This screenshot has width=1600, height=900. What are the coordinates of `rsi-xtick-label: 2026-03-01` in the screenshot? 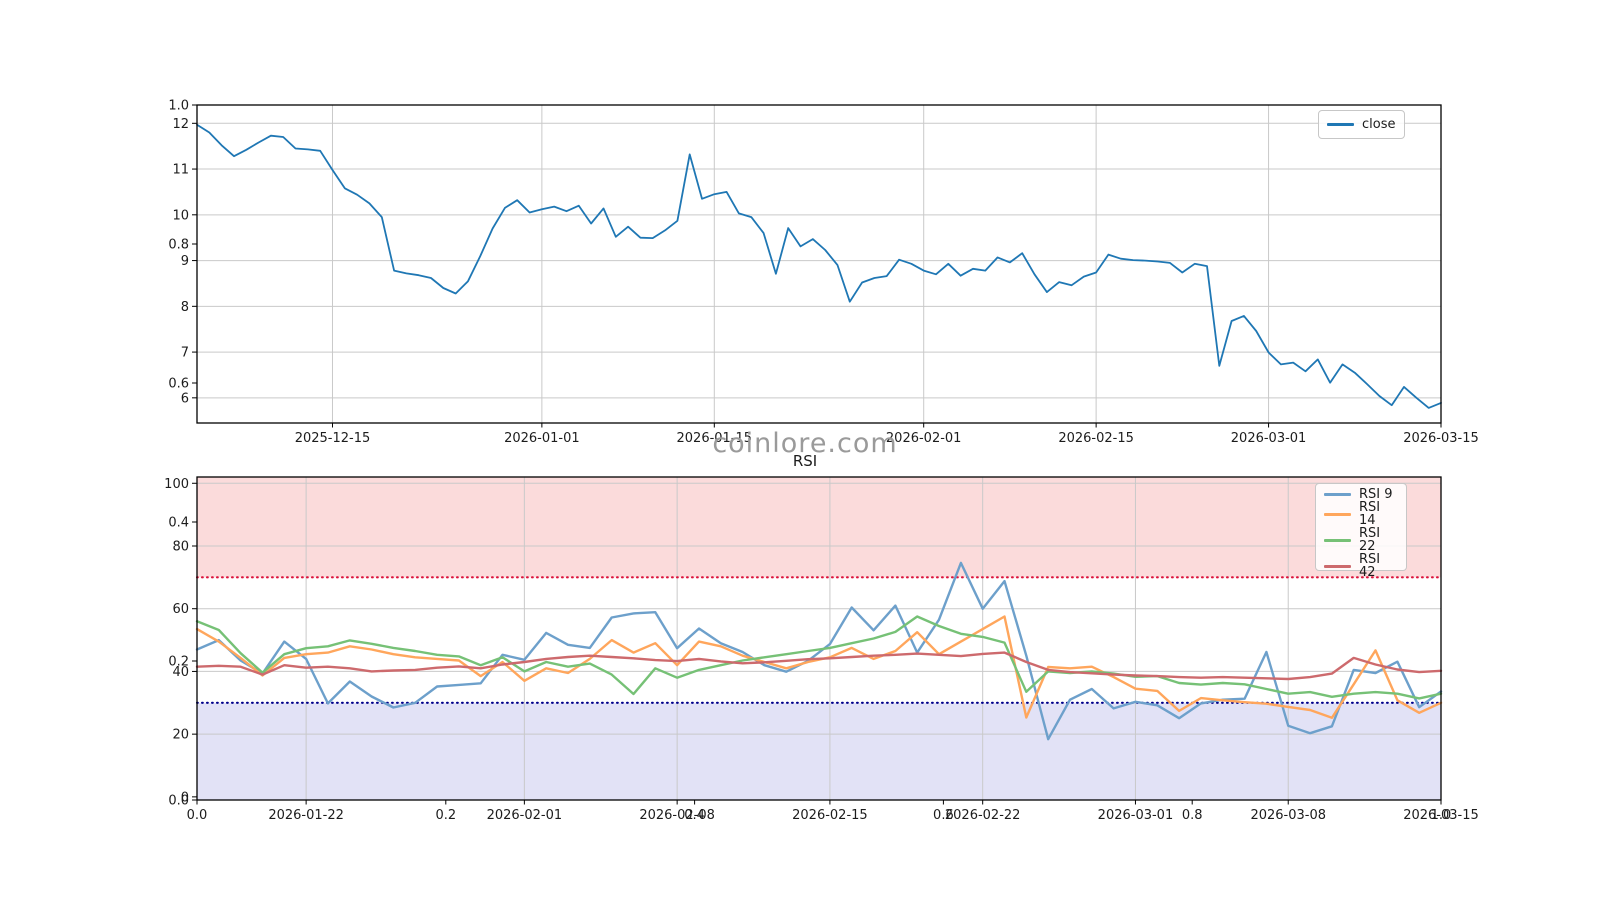 It's located at (1136, 815).